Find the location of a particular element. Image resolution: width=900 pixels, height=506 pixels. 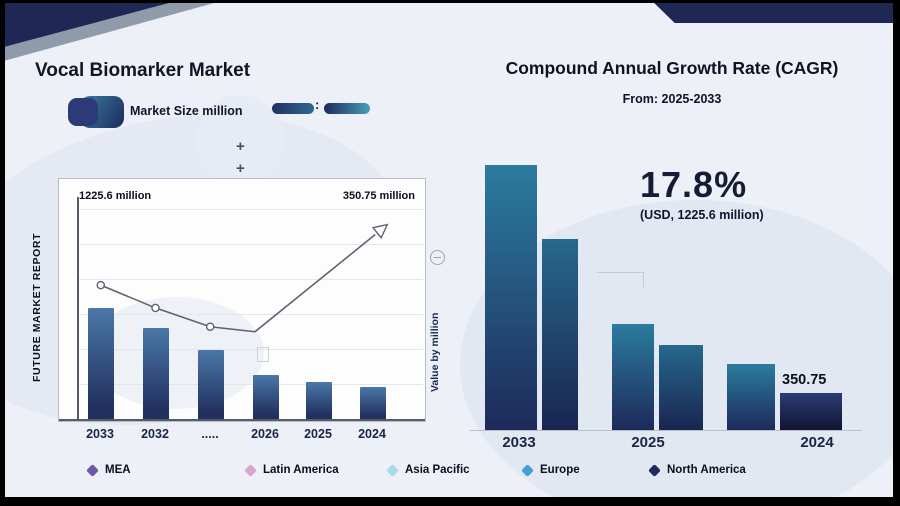

legend-item-mea: MEA is located at coordinates (108, 470).